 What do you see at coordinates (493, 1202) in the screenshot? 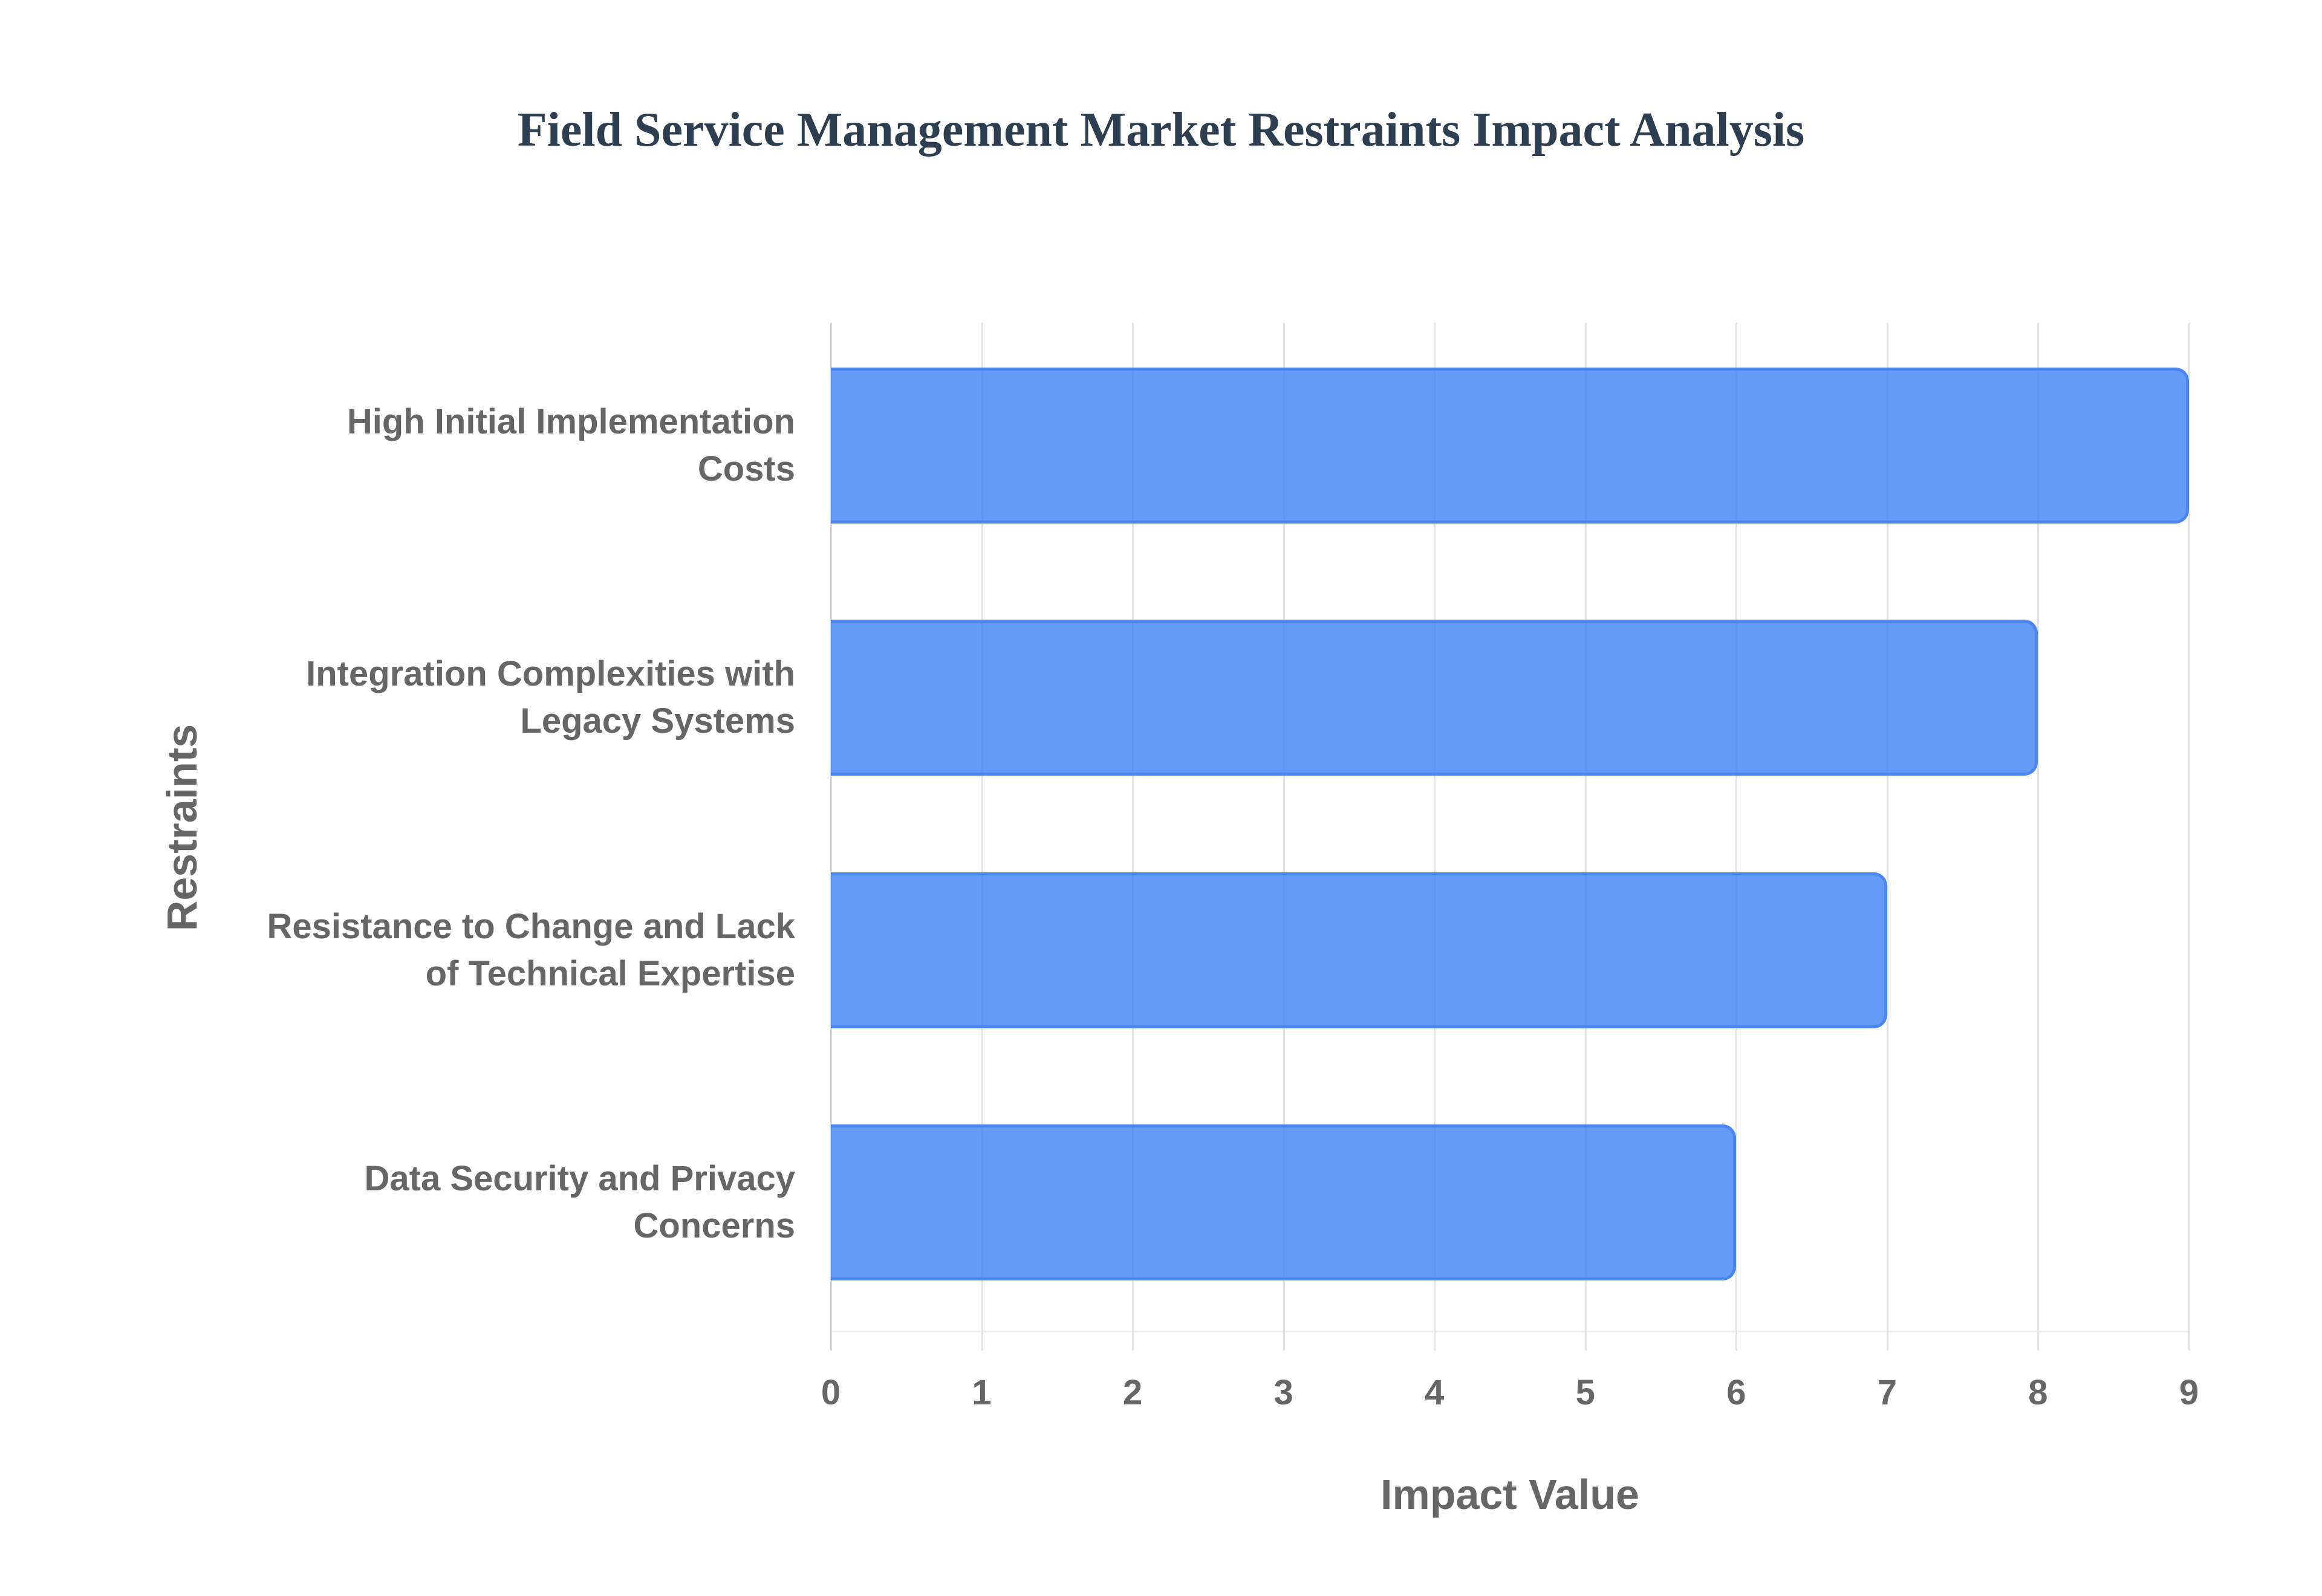
I see `y-axis-label: Data Security and Privacy Concerns` at bounding box center [493, 1202].